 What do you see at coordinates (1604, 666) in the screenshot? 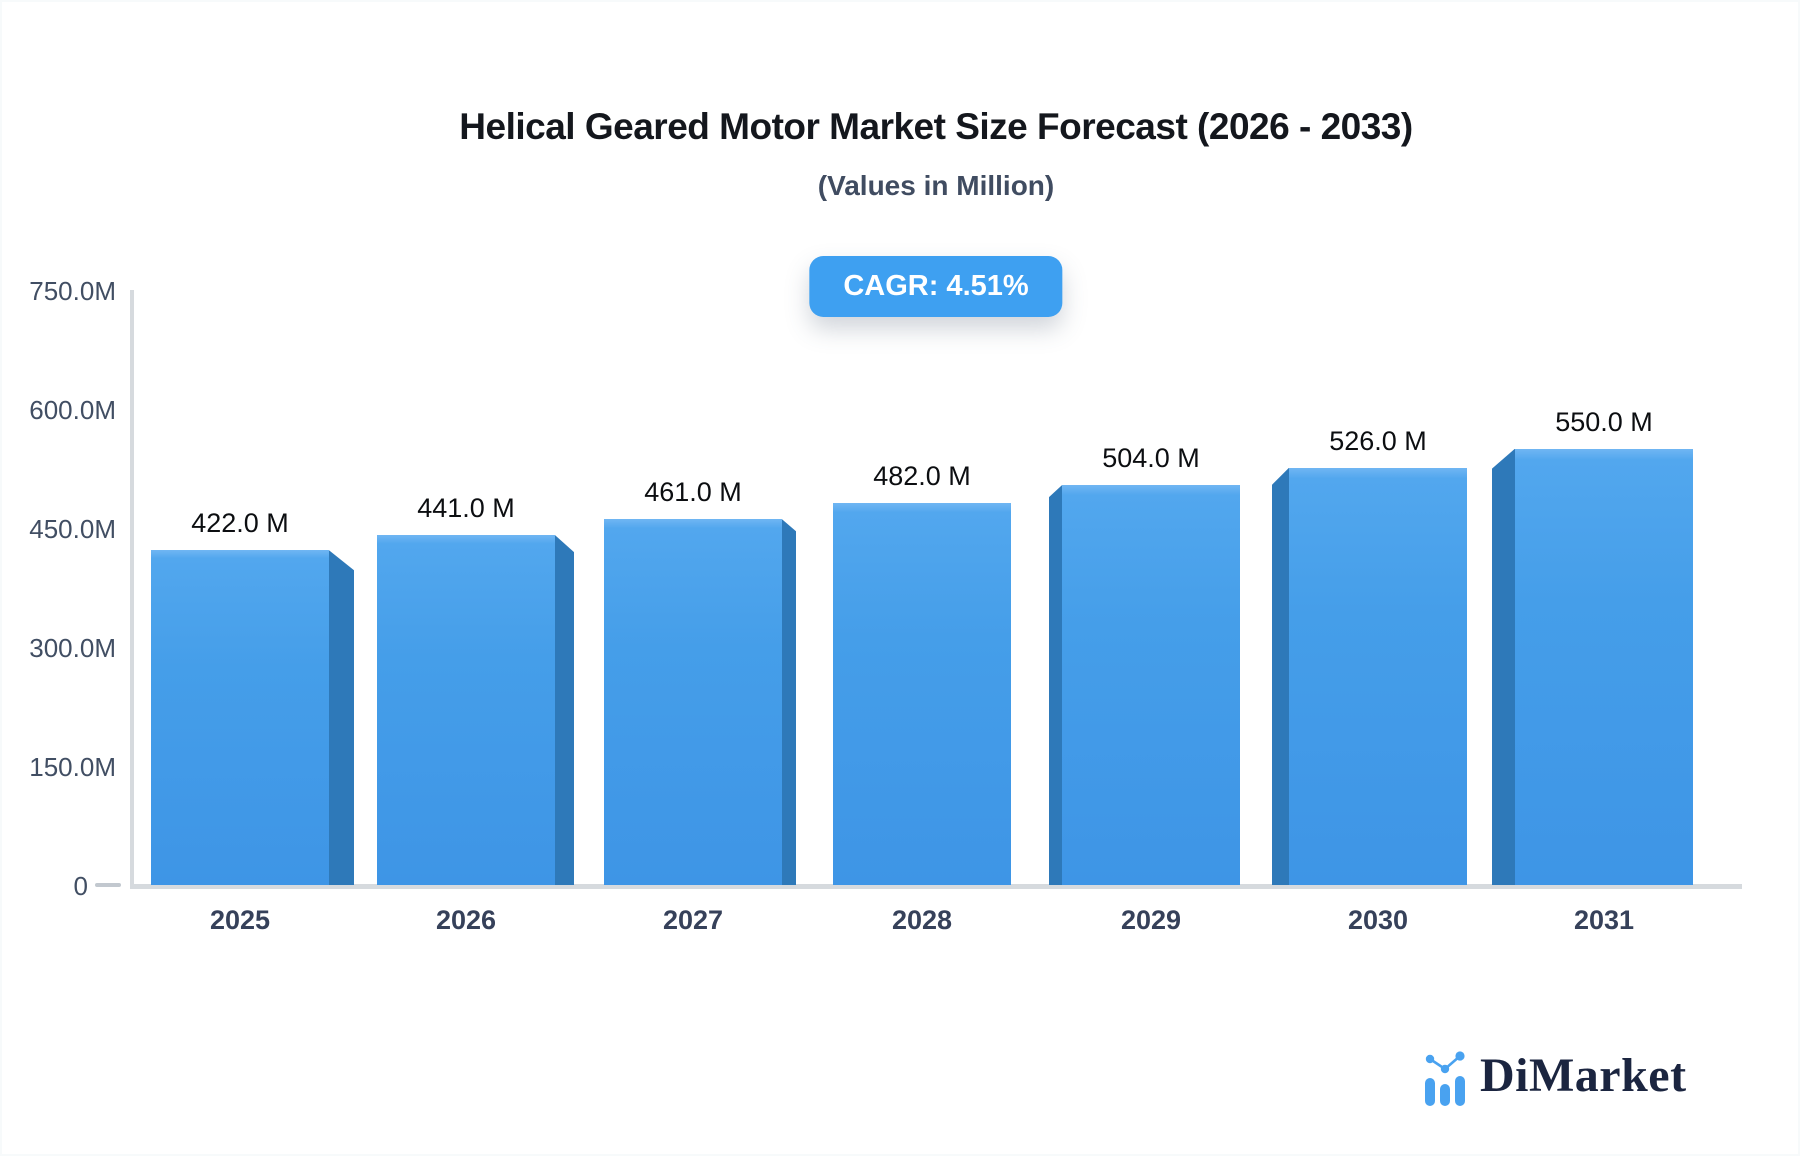
I see `bar-2031` at bounding box center [1604, 666].